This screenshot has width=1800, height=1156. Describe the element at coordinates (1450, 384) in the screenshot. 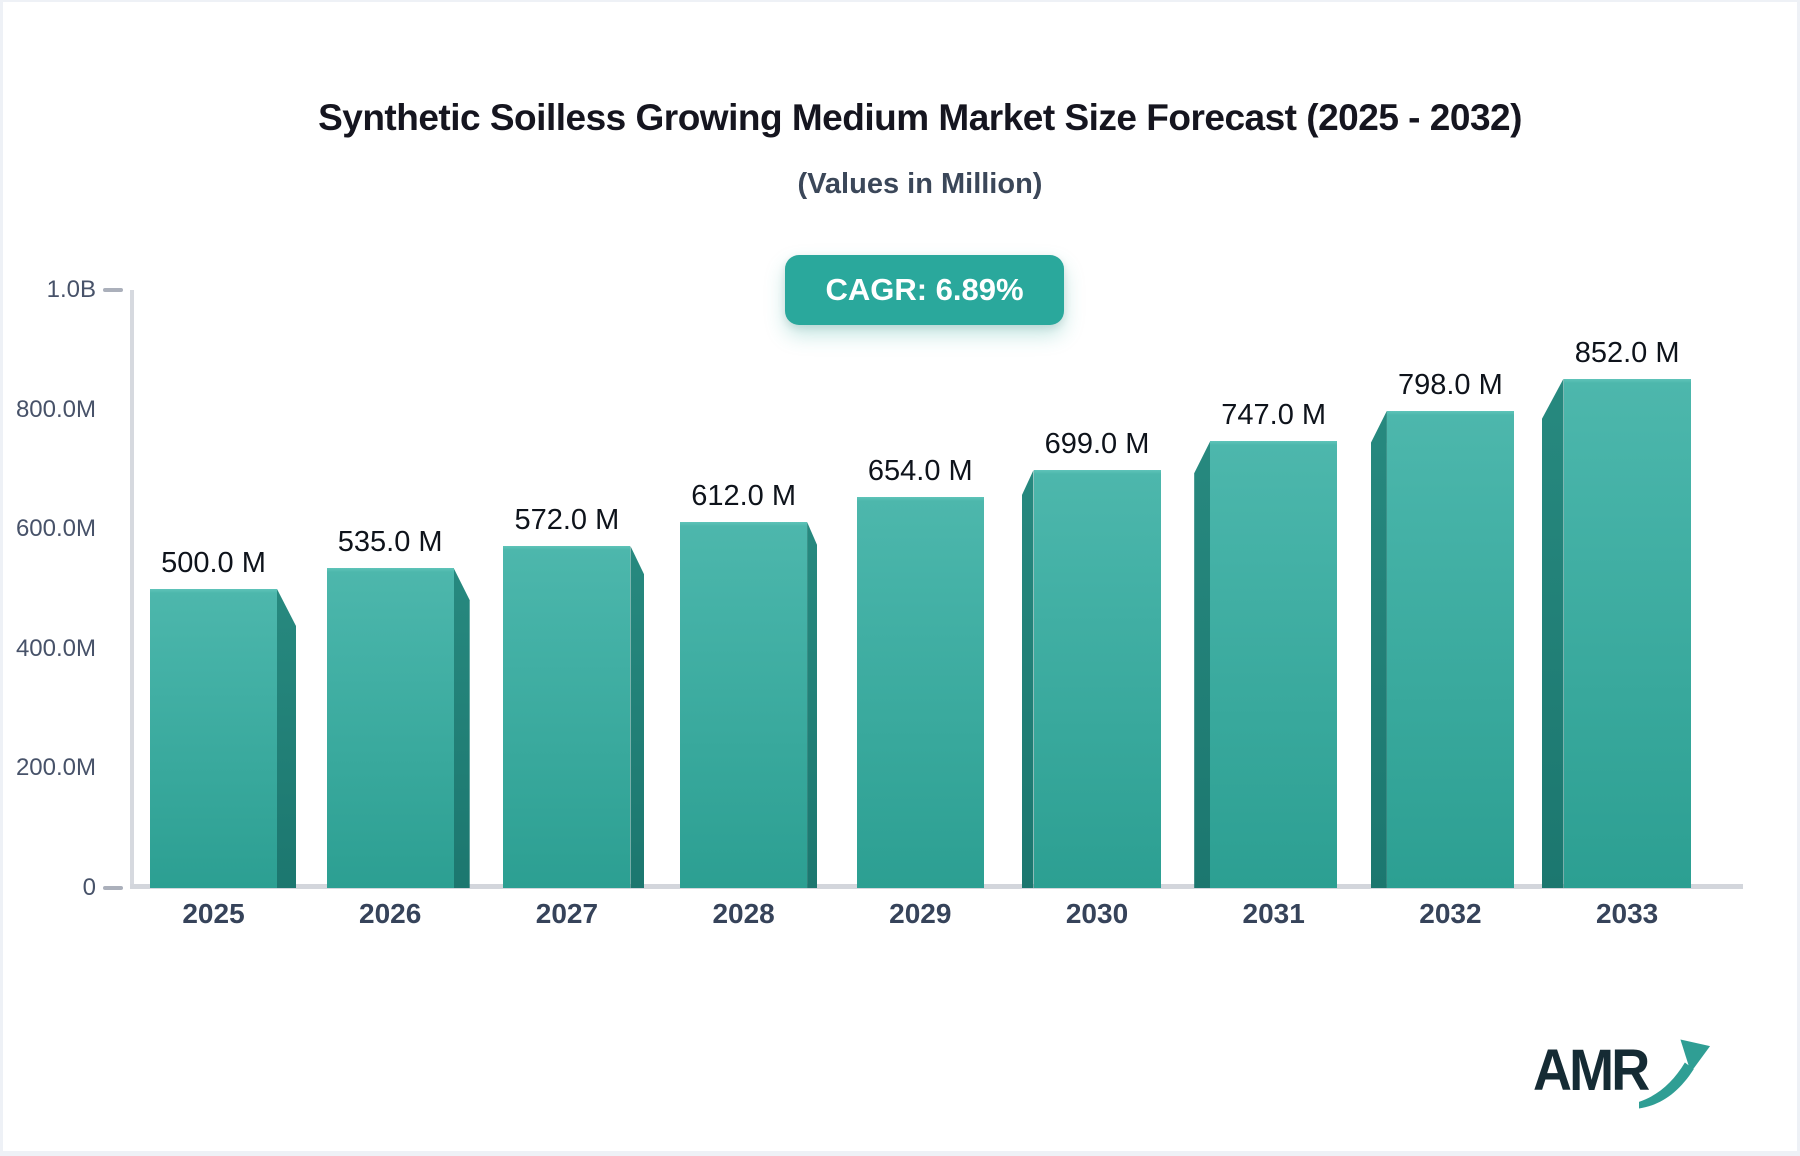

I see `bar-value-label: 798.0 M` at that location.